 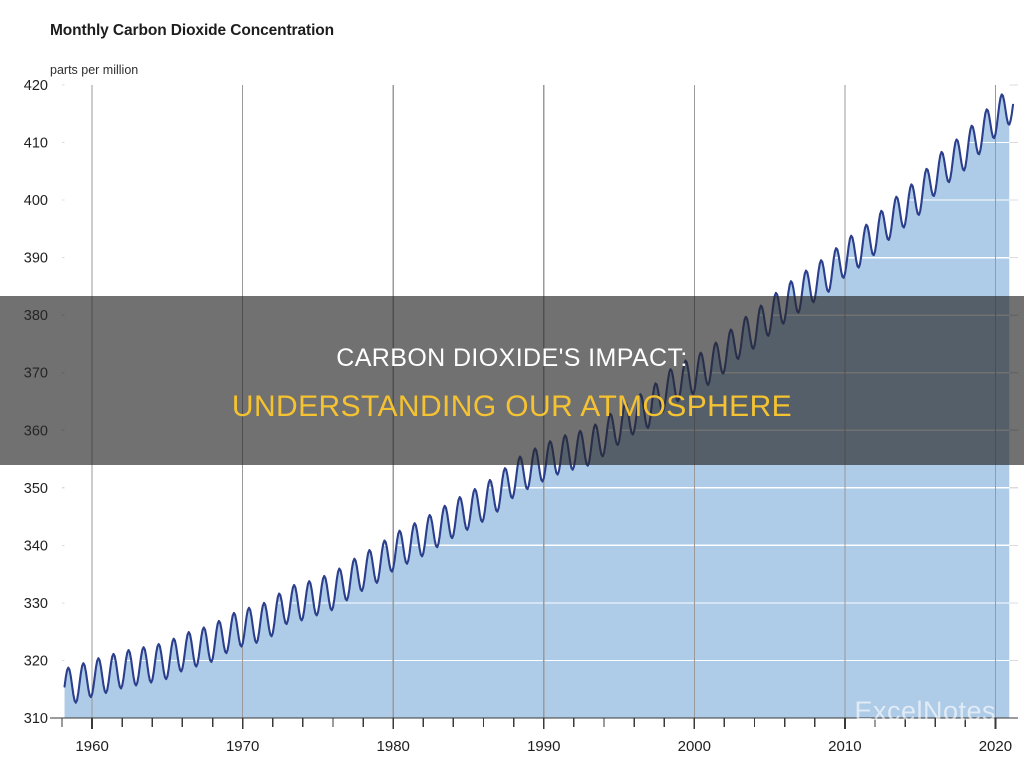 What do you see at coordinates (94, 70) in the screenshot?
I see `chart-axis-unit-label: parts per million` at bounding box center [94, 70].